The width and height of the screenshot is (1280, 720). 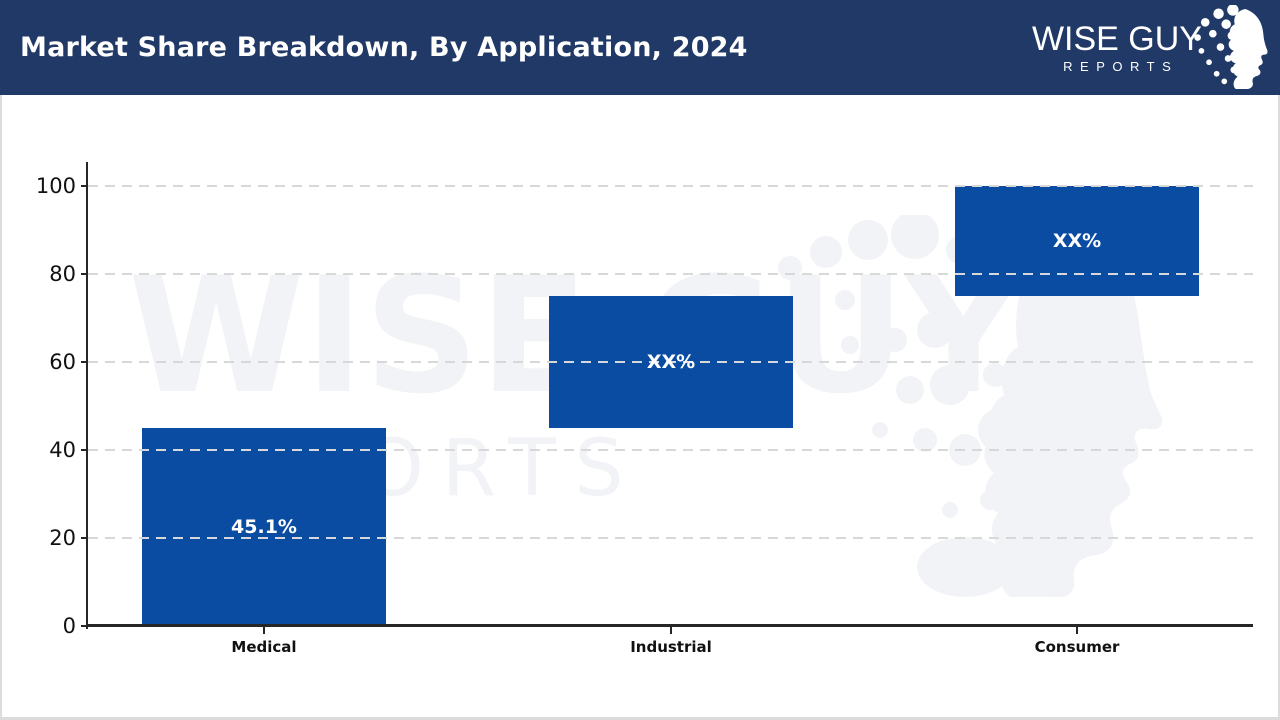 I want to click on dotted-head-logo-icon, so click(x=1231, y=47).